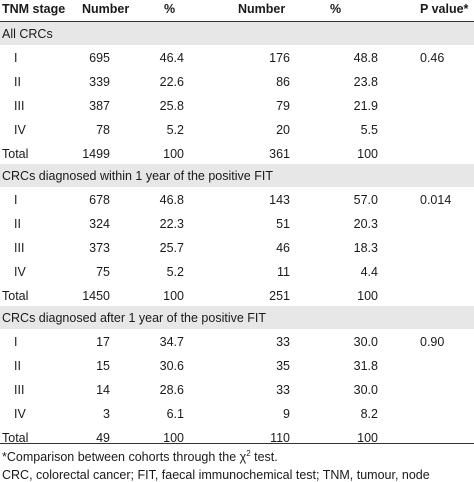 The height and width of the screenshot is (482, 474). Describe the element at coordinates (283, 224) in the screenshot. I see `number-cohort2-cell: 51` at that location.